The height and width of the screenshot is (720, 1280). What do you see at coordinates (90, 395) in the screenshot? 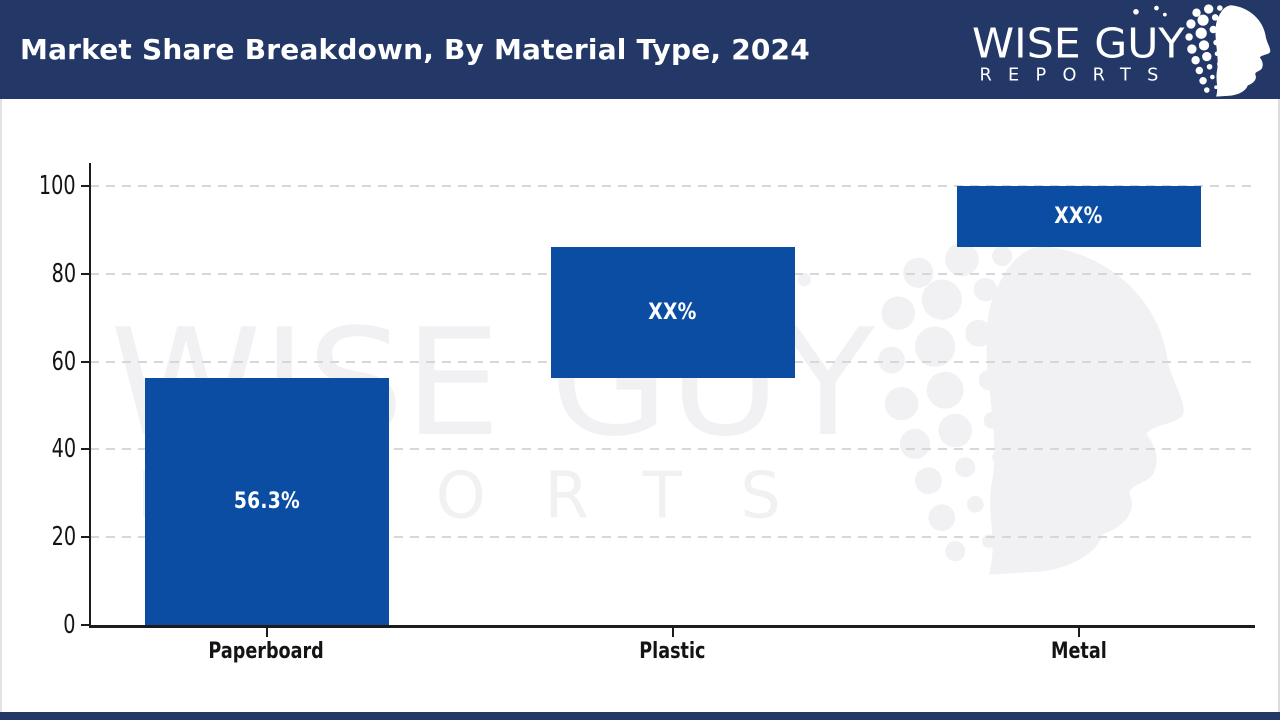
I see `y-axis-spine` at bounding box center [90, 395].